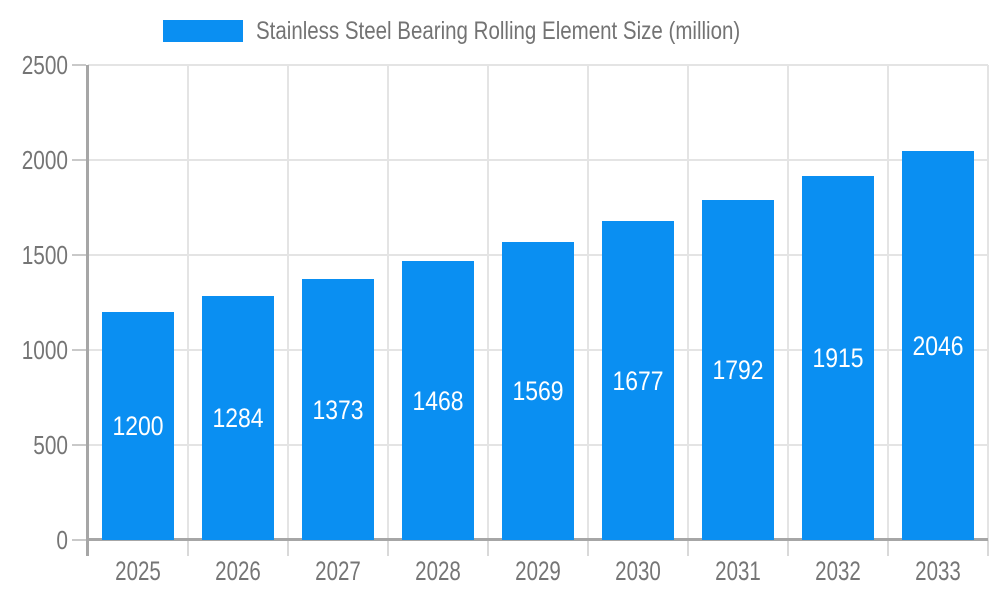 Image resolution: width=1000 pixels, height=600 pixels. Describe the element at coordinates (44, 255) in the screenshot. I see `y-axis-tick-label: 1500` at that location.